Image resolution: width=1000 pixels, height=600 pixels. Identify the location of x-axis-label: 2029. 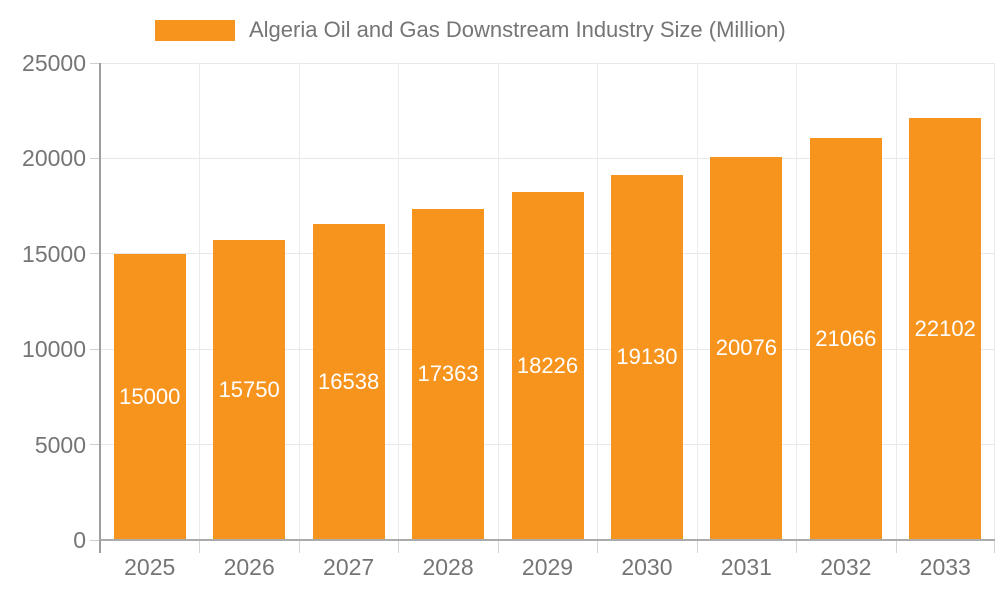
(547, 567).